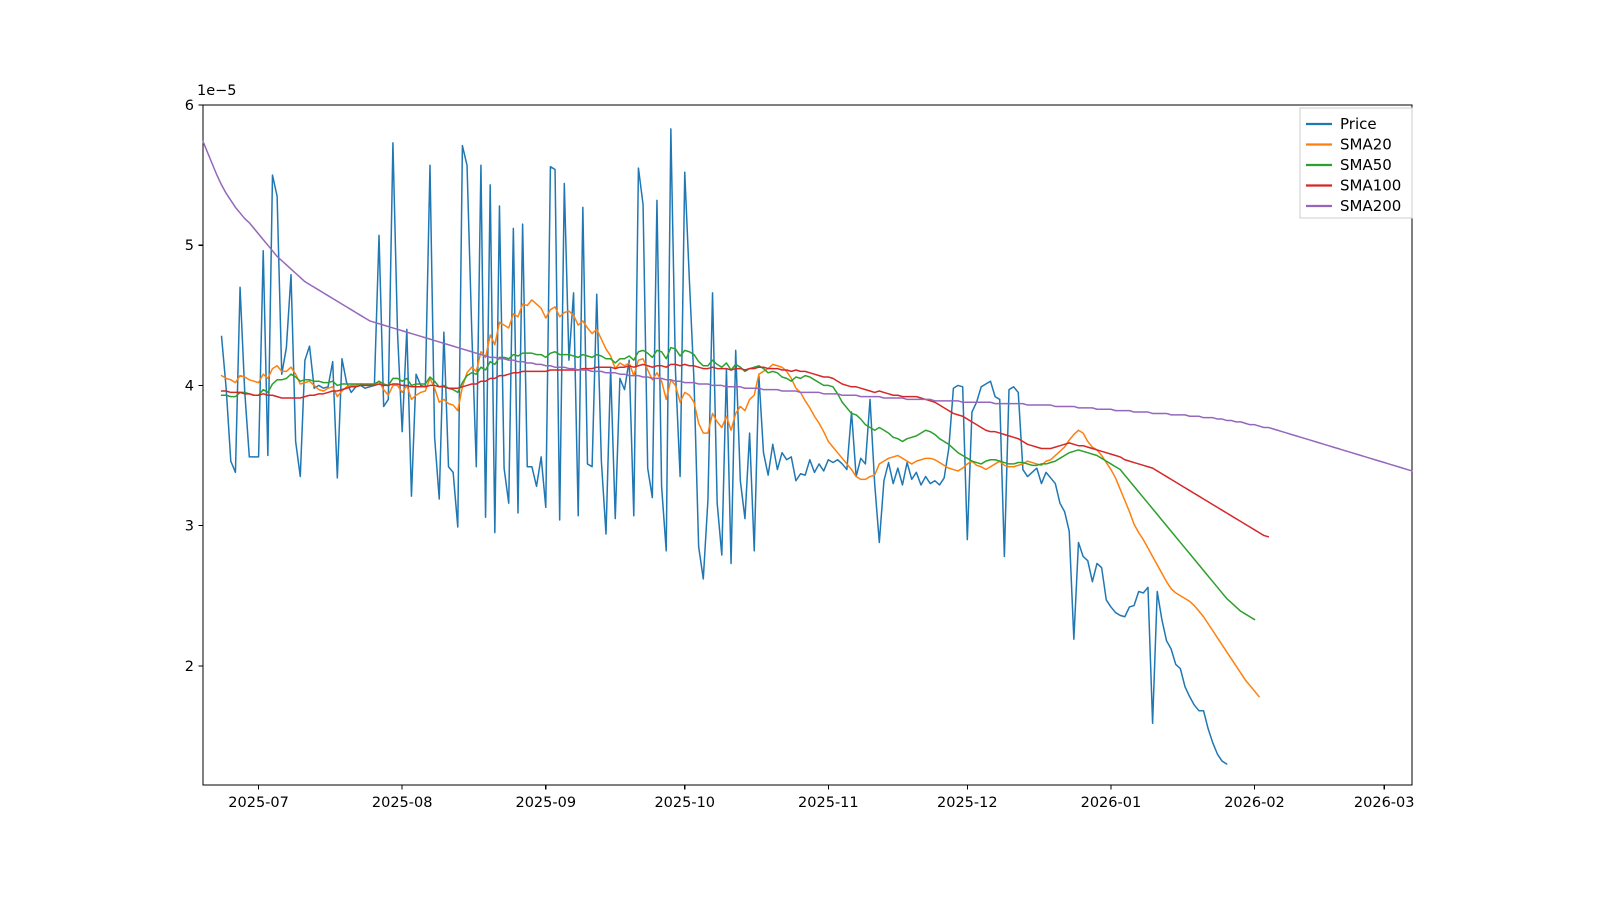  What do you see at coordinates (684, 803) in the screenshot?
I see `x-tick-label: 2025-10` at bounding box center [684, 803].